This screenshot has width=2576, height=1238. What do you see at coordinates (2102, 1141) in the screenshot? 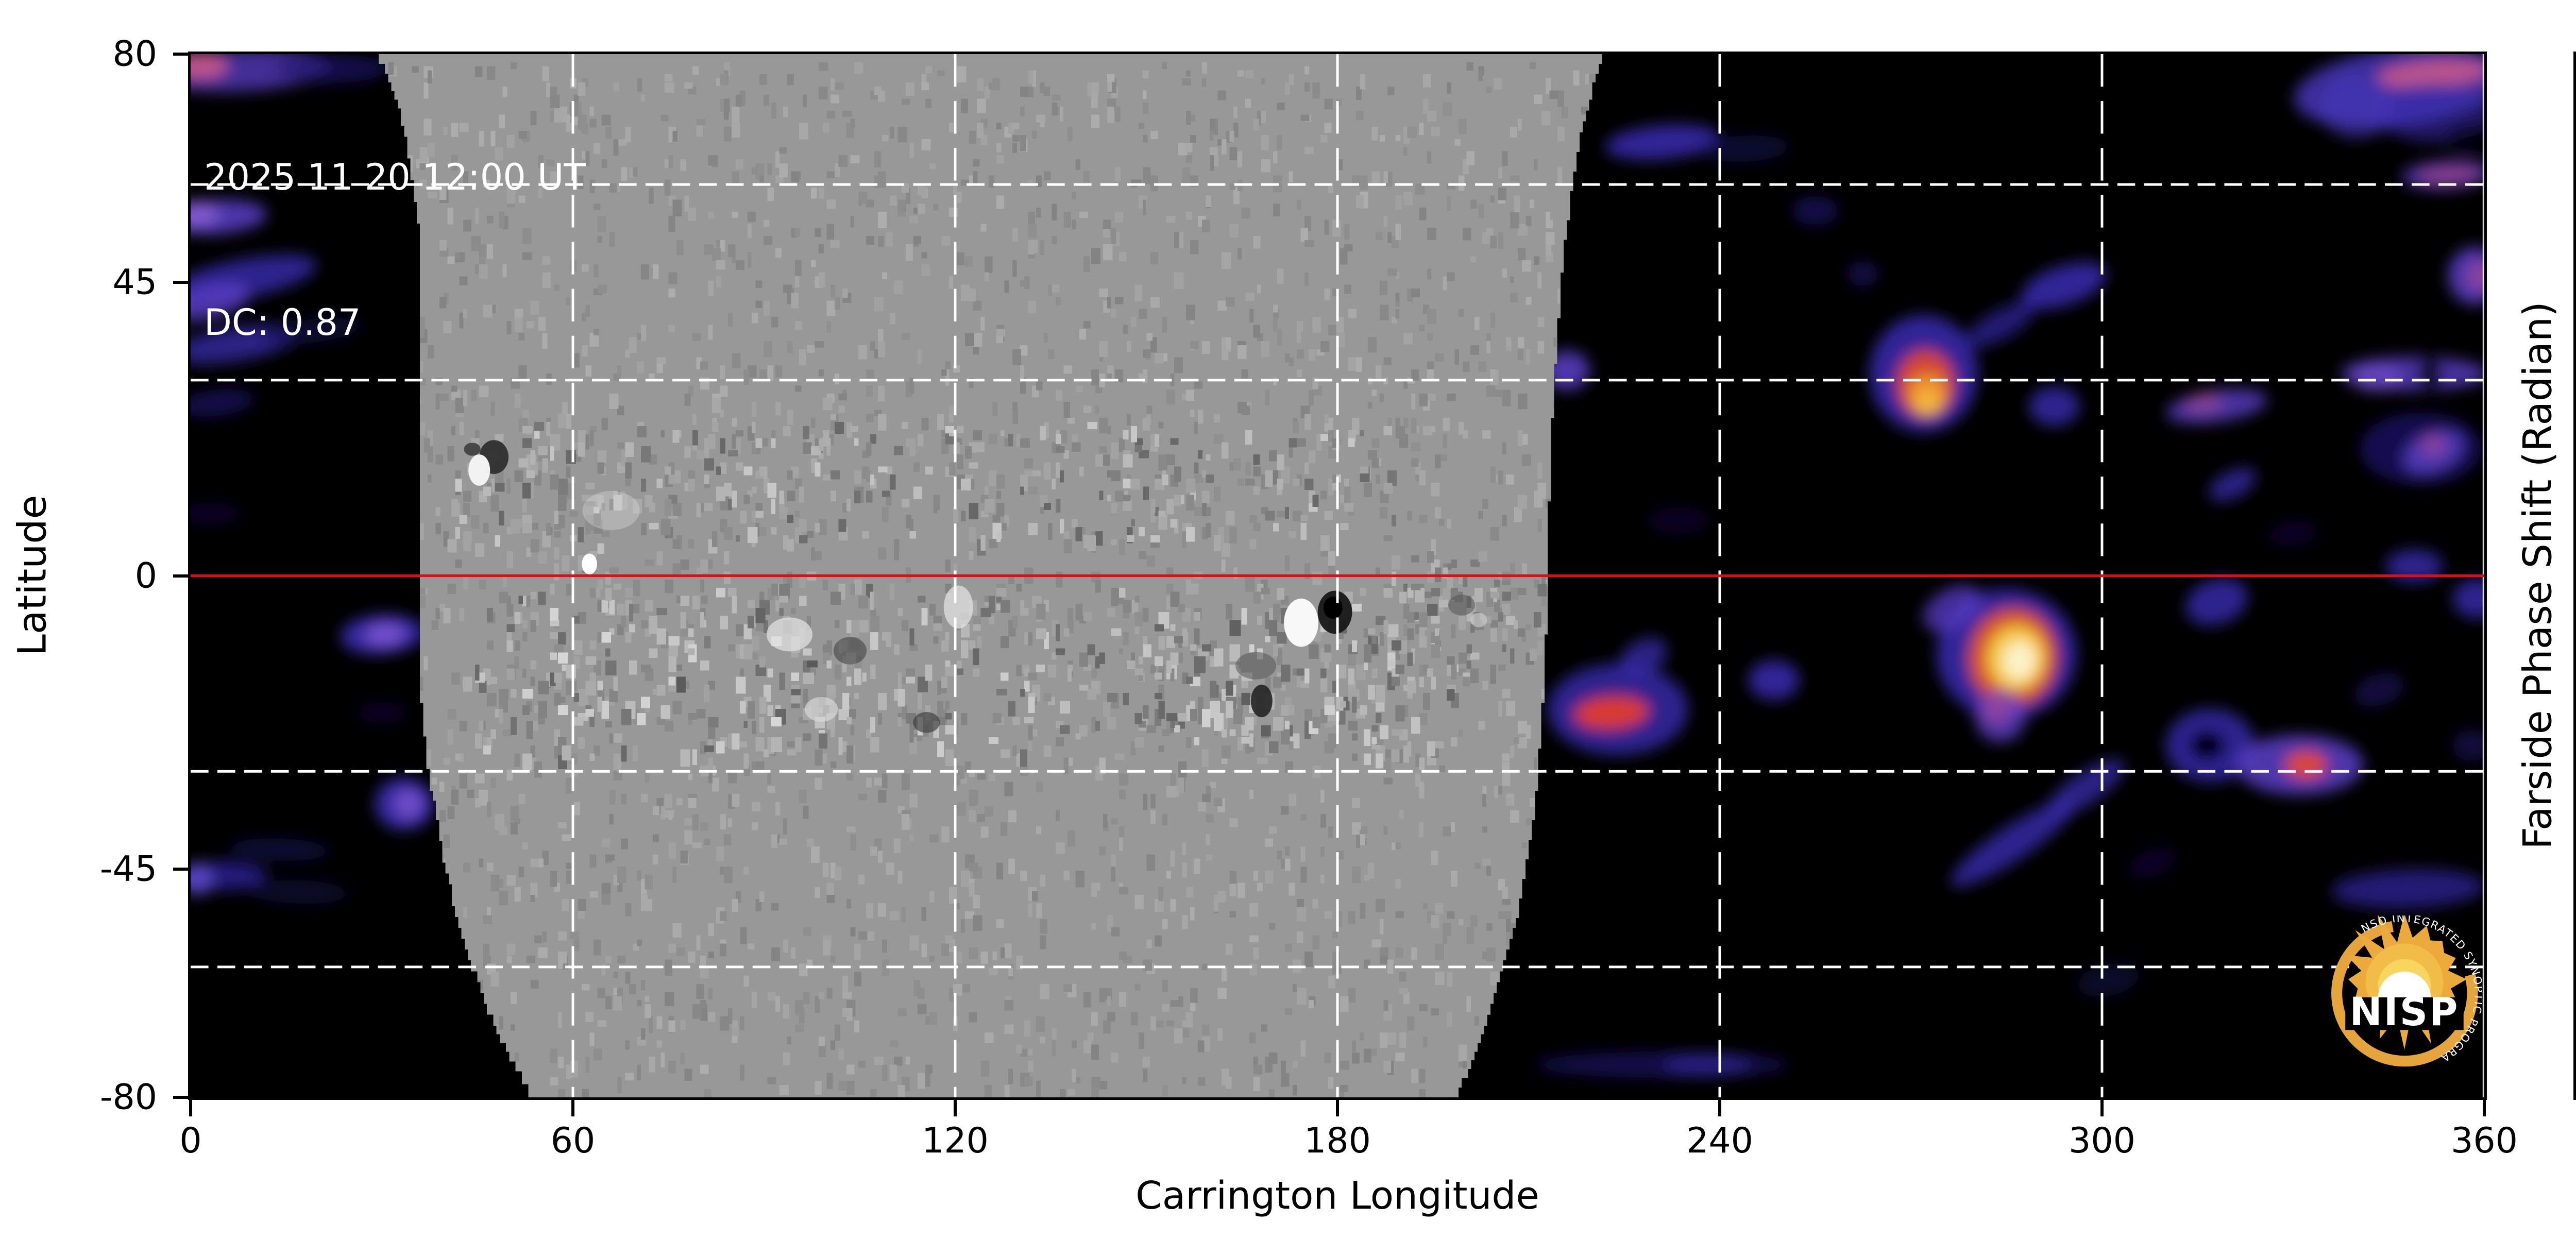
I see `x-tick-label: 300` at bounding box center [2102, 1141].